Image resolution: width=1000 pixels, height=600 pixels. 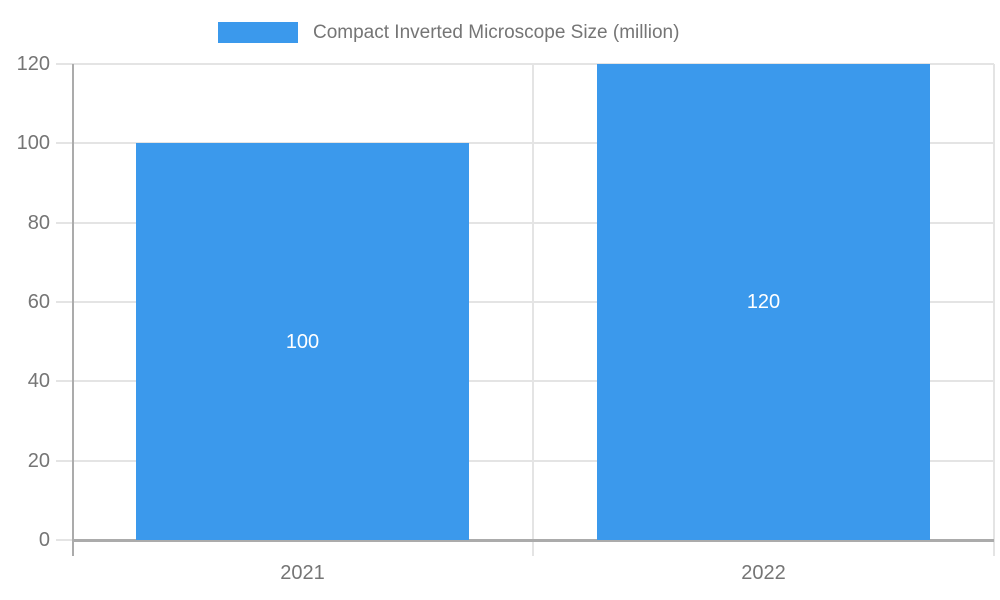 I want to click on y-axis-tick-label: 80, so click(x=38, y=222).